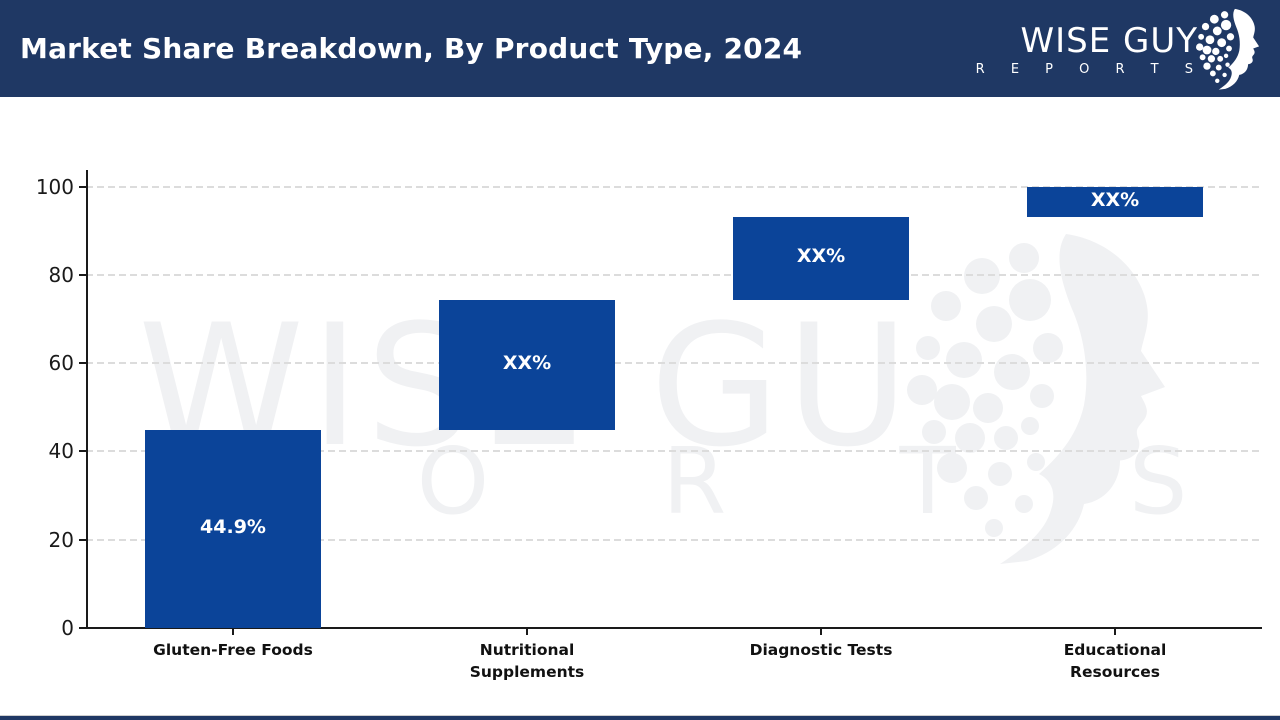 This screenshot has height=720, width=1280. Describe the element at coordinates (61, 539) in the screenshot. I see `y-tick-label: 20` at that location.